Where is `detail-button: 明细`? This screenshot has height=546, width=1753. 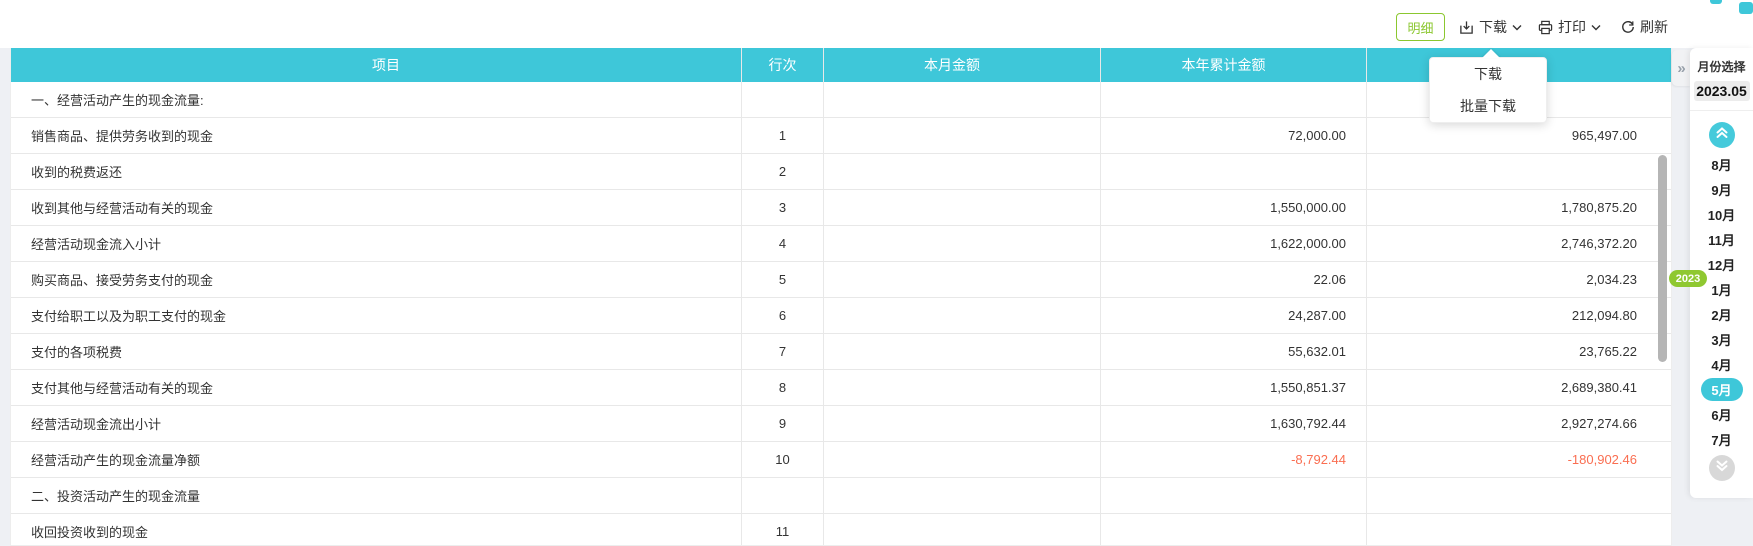 detail-button: 明细 is located at coordinates (1420, 27).